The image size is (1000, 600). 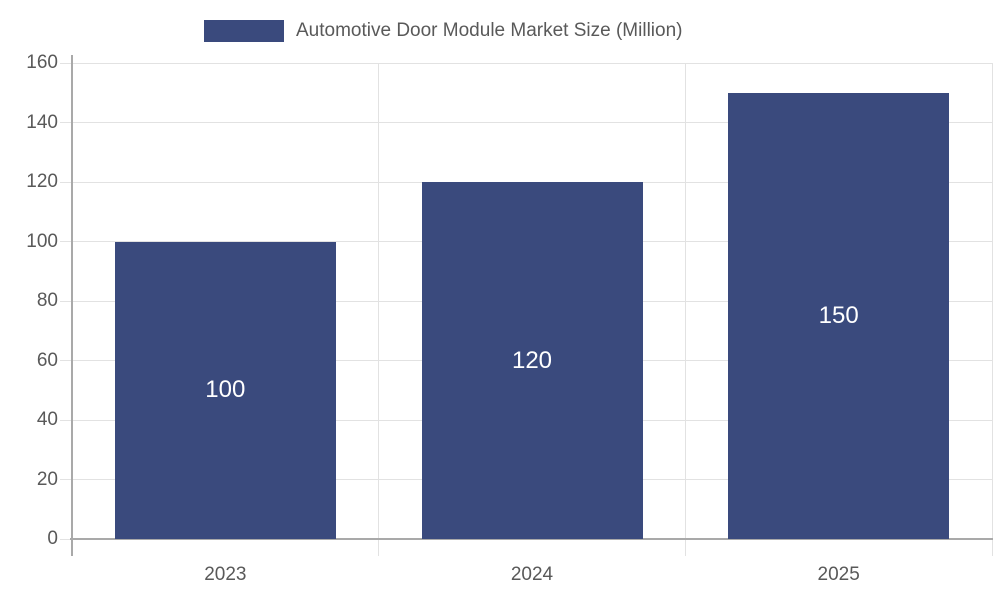 I want to click on y-axis-tick-label: 140, so click(x=42, y=122).